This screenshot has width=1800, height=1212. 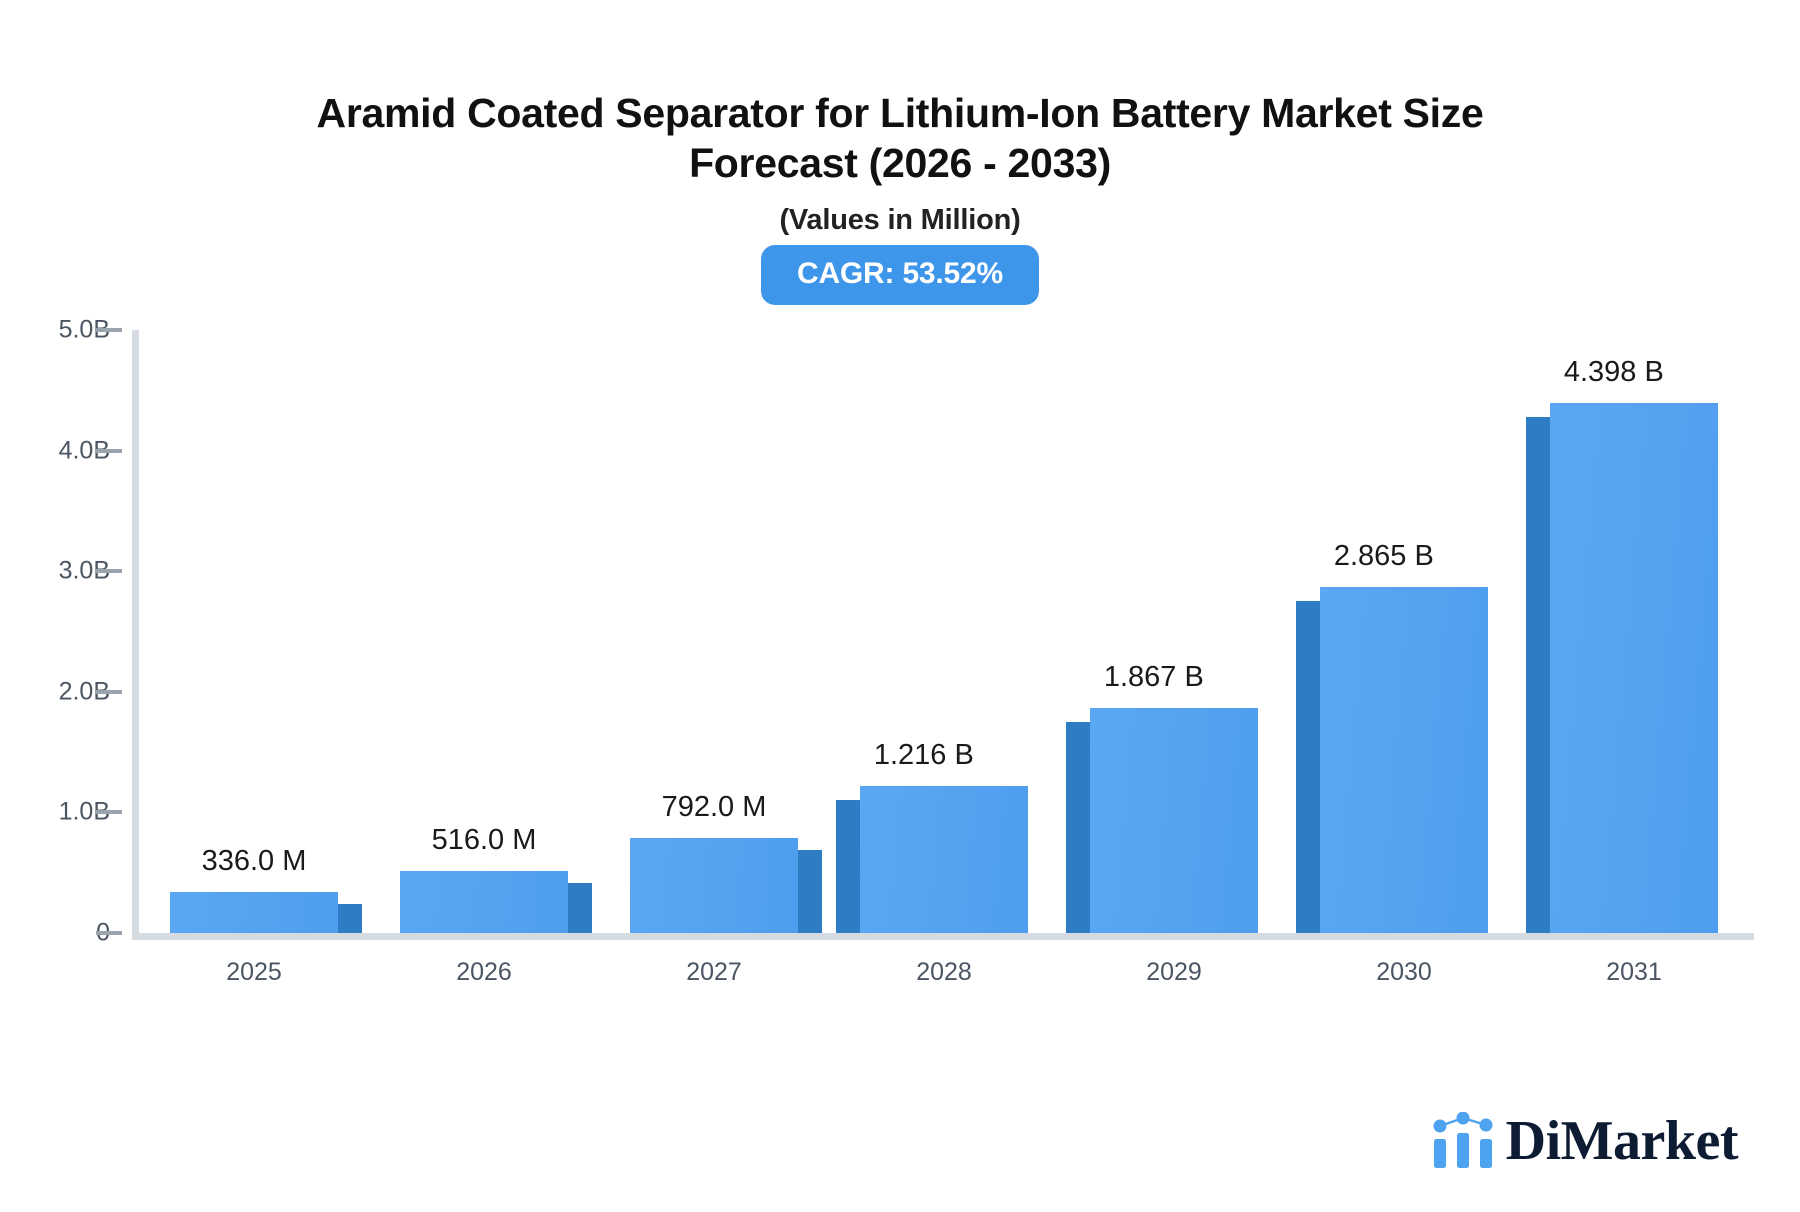 I want to click on bar-2030: 2.865 B, so click(x=1392, y=736).